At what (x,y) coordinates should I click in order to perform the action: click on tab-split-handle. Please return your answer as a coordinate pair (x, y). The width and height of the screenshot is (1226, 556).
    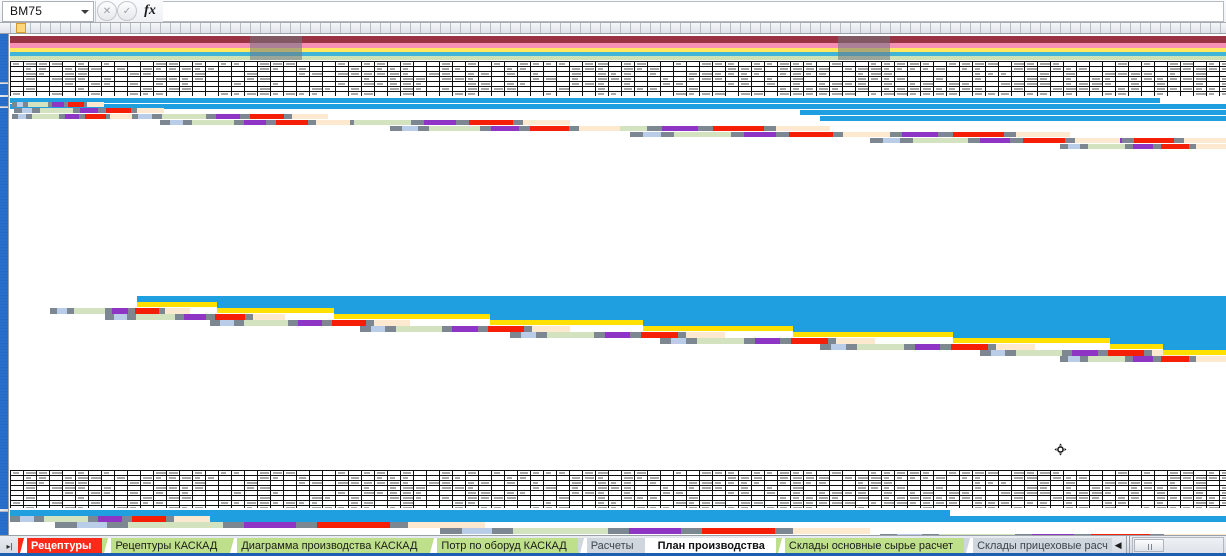
    Looking at the image, I should click on (1128, 545).